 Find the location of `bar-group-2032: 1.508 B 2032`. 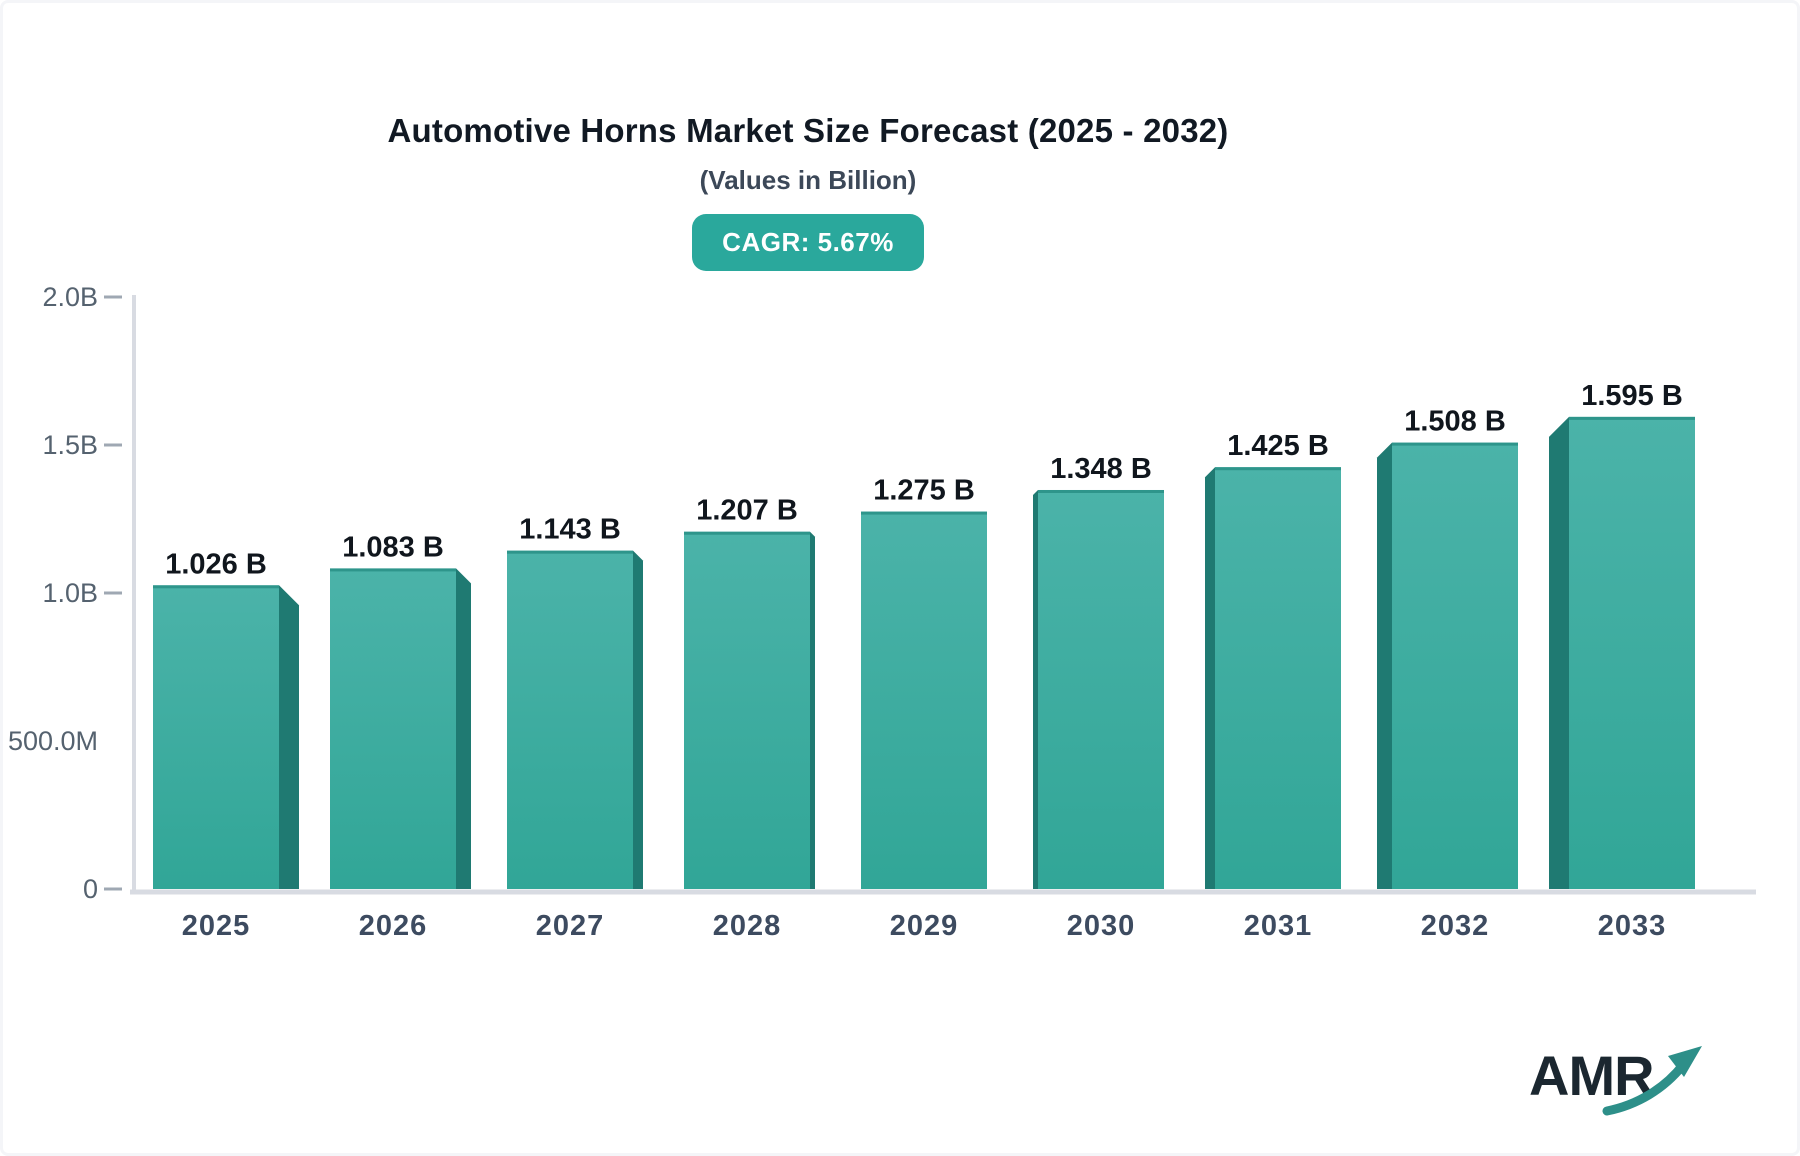

bar-group-2032: 1.508 B 2032 is located at coordinates (1447, 674).